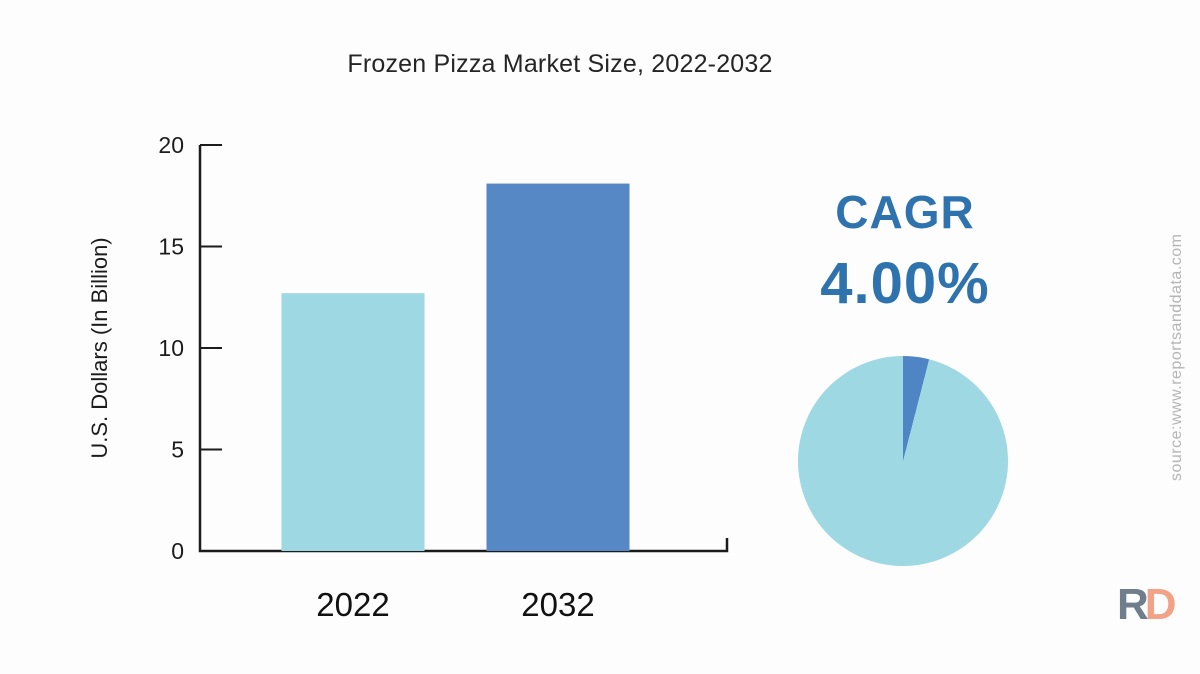  I want to click on cagr-label: CAGR, so click(905, 212).